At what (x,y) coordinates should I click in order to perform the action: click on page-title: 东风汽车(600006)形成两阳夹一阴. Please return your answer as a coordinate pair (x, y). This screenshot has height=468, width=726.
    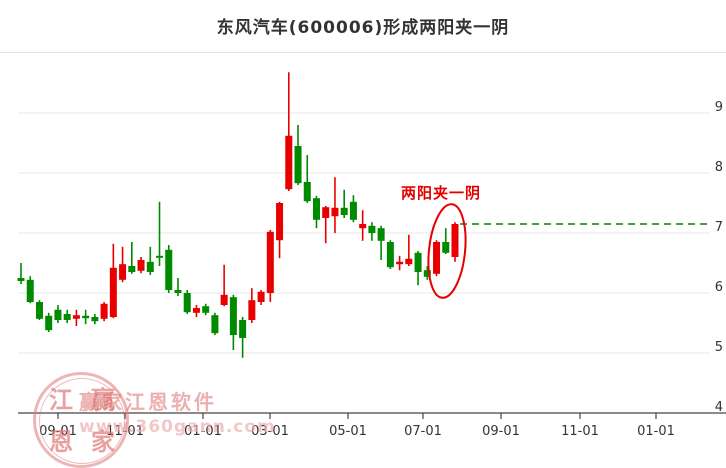
    Looking at the image, I should click on (363, 28).